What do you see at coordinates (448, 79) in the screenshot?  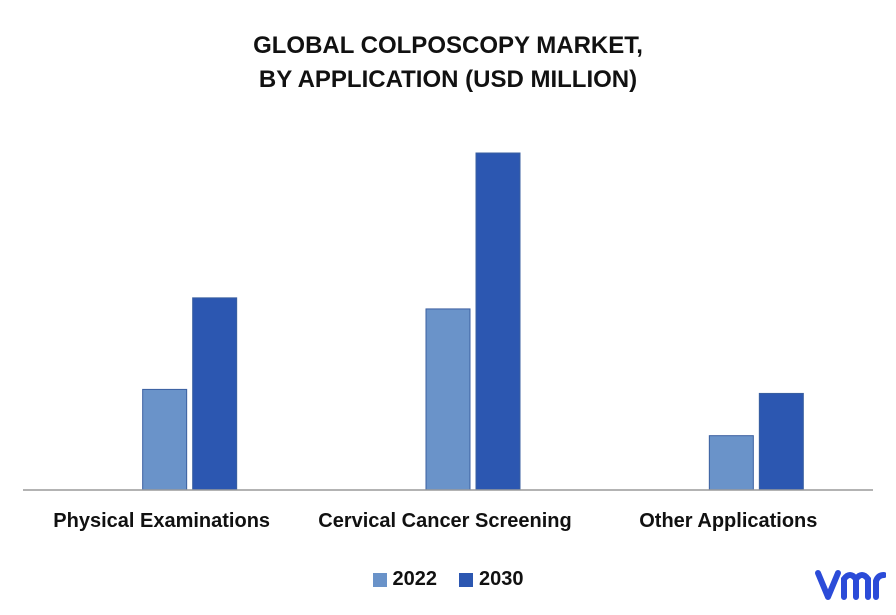 I see `chart-title-line-2: BY APPLICATION (USD MILLION)` at bounding box center [448, 79].